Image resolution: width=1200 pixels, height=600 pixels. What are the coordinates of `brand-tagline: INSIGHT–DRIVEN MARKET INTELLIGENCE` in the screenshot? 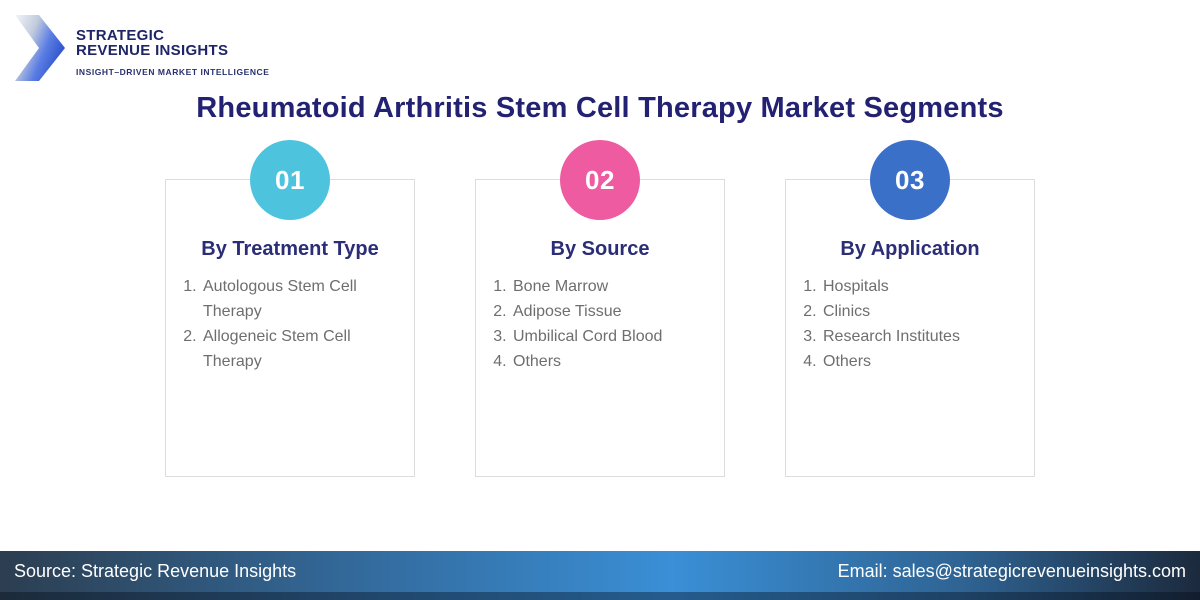 It's located at (173, 72).